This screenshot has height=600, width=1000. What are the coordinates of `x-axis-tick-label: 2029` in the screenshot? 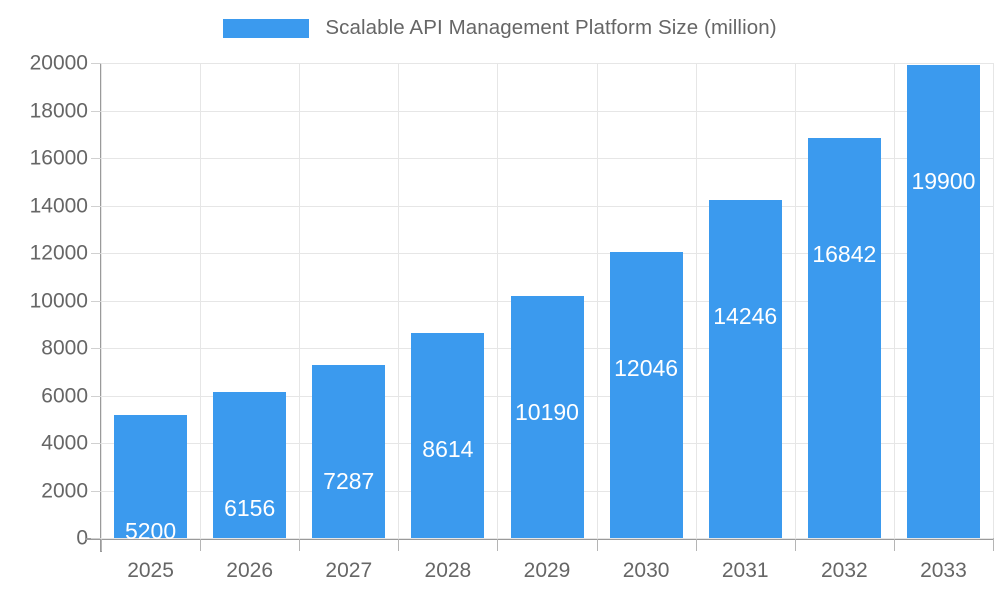 It's located at (547, 570).